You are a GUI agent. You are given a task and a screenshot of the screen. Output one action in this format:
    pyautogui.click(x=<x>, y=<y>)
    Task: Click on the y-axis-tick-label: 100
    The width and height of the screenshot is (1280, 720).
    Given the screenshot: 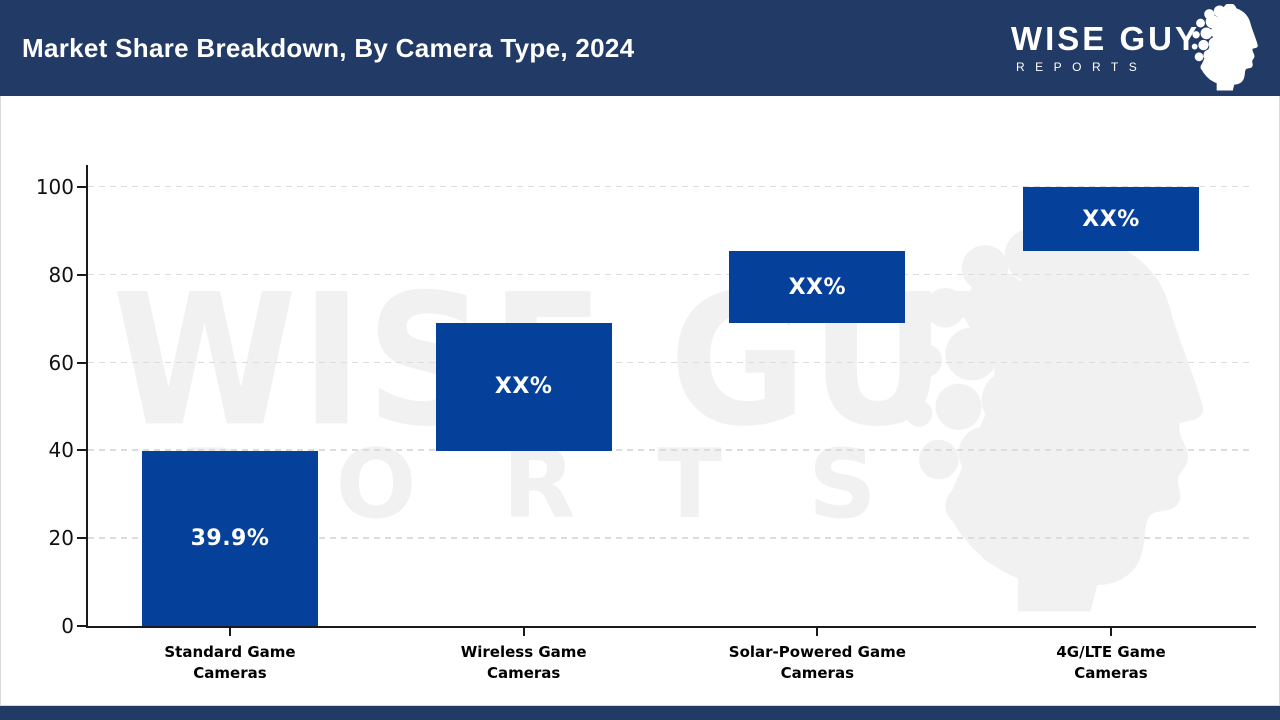 What is the action you would take?
    pyautogui.click(x=54, y=186)
    